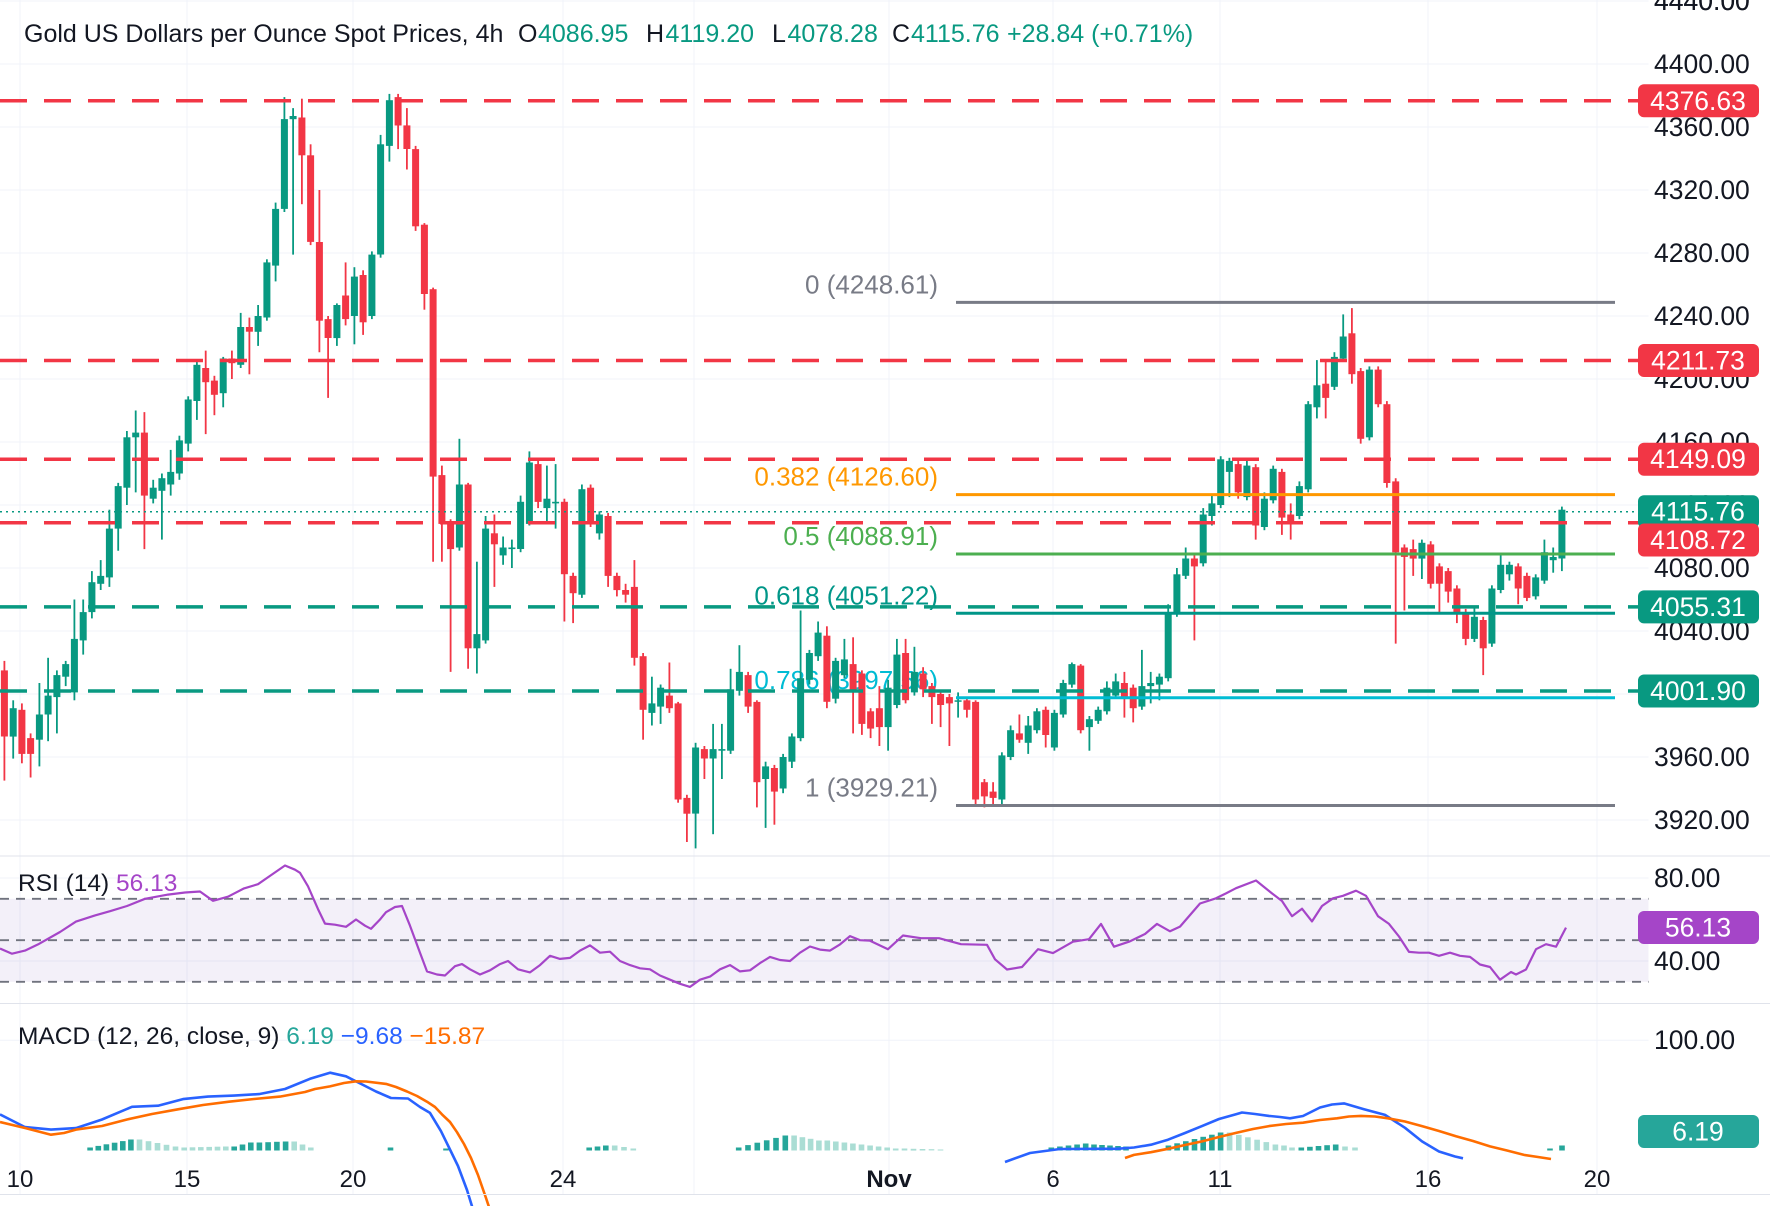  Describe the element at coordinates (1702, 757) in the screenshot. I see `svg-text: 3960.00` at that location.